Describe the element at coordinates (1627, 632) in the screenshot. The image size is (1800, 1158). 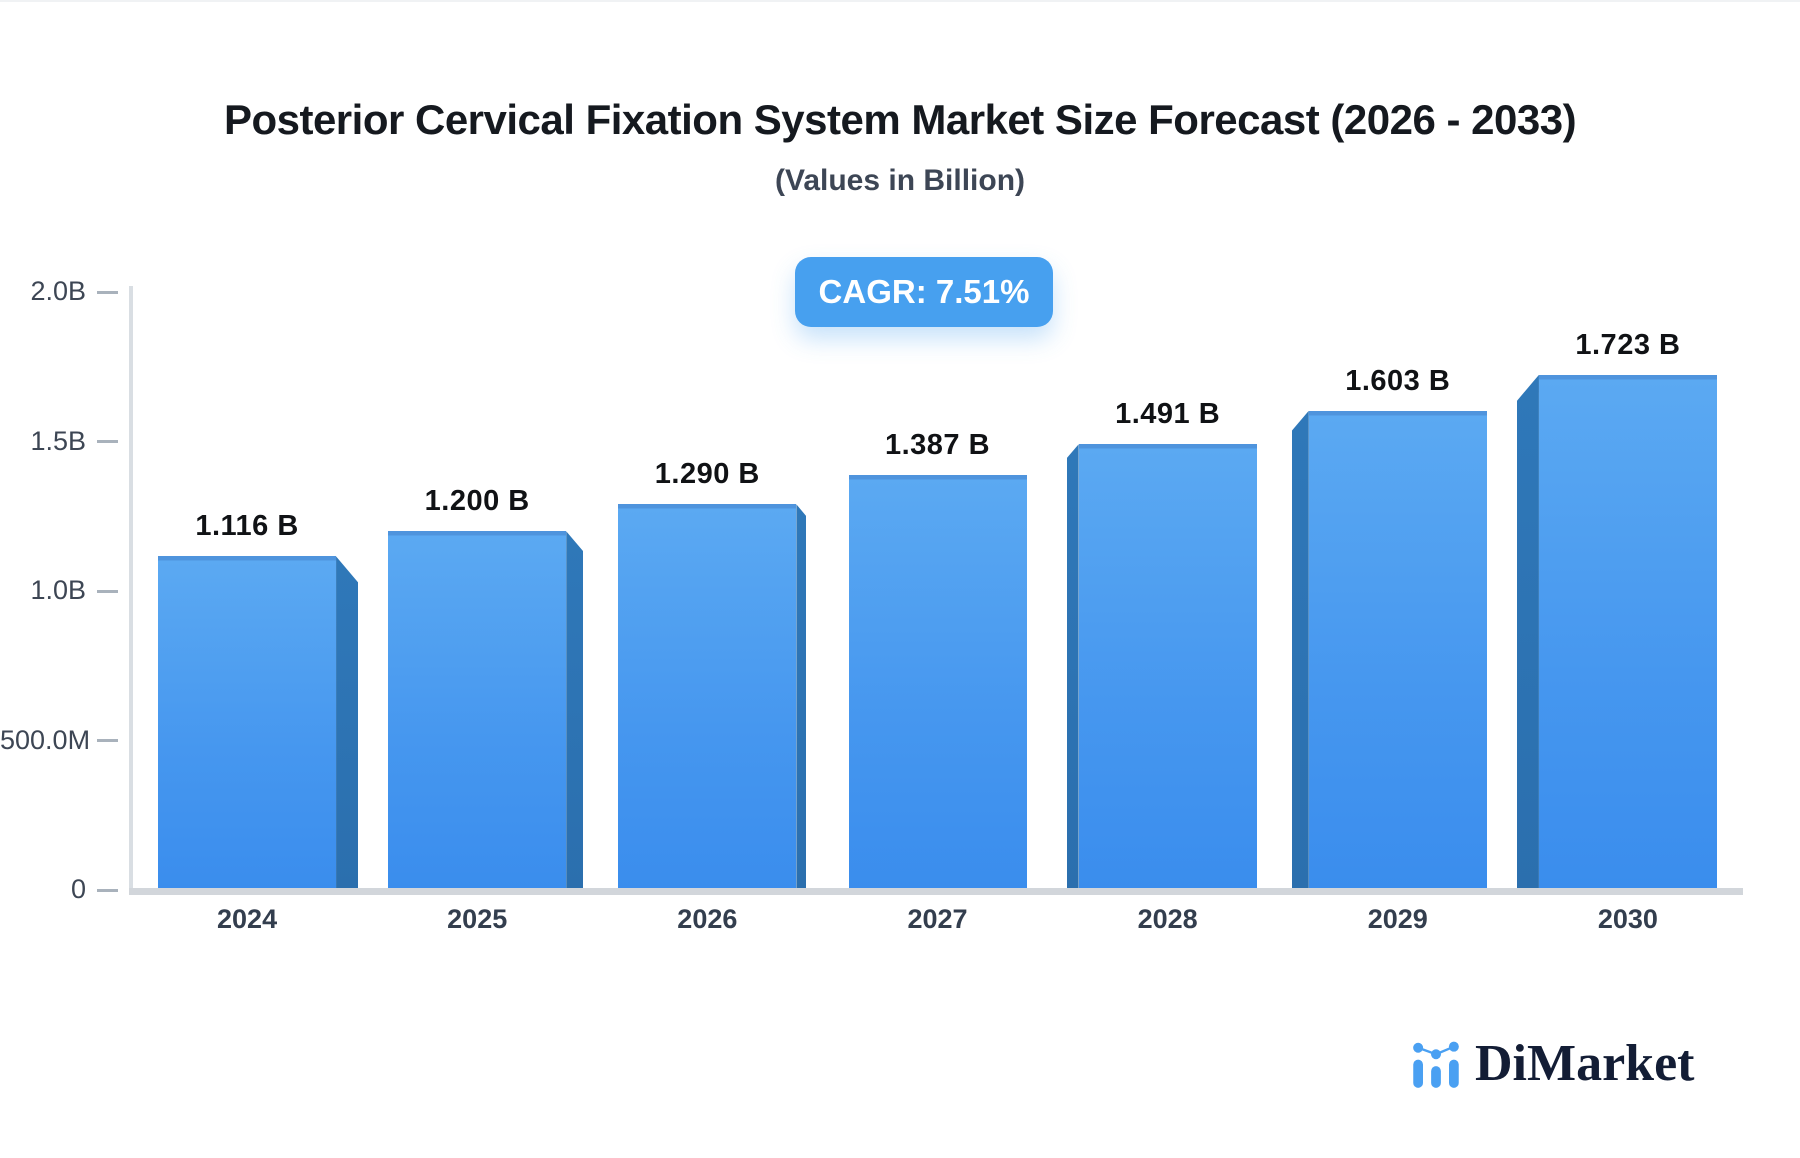
I see `bar-2030` at that location.